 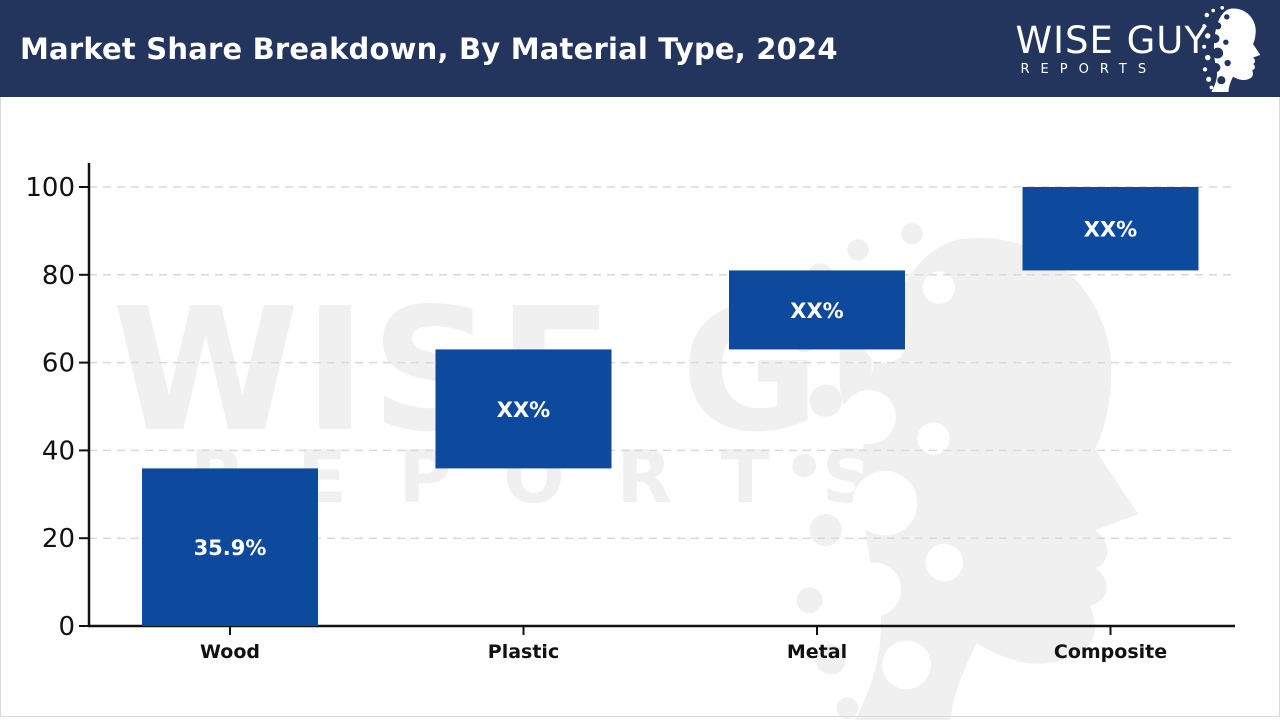 I want to click on bar-composite, so click(x=1110, y=229).